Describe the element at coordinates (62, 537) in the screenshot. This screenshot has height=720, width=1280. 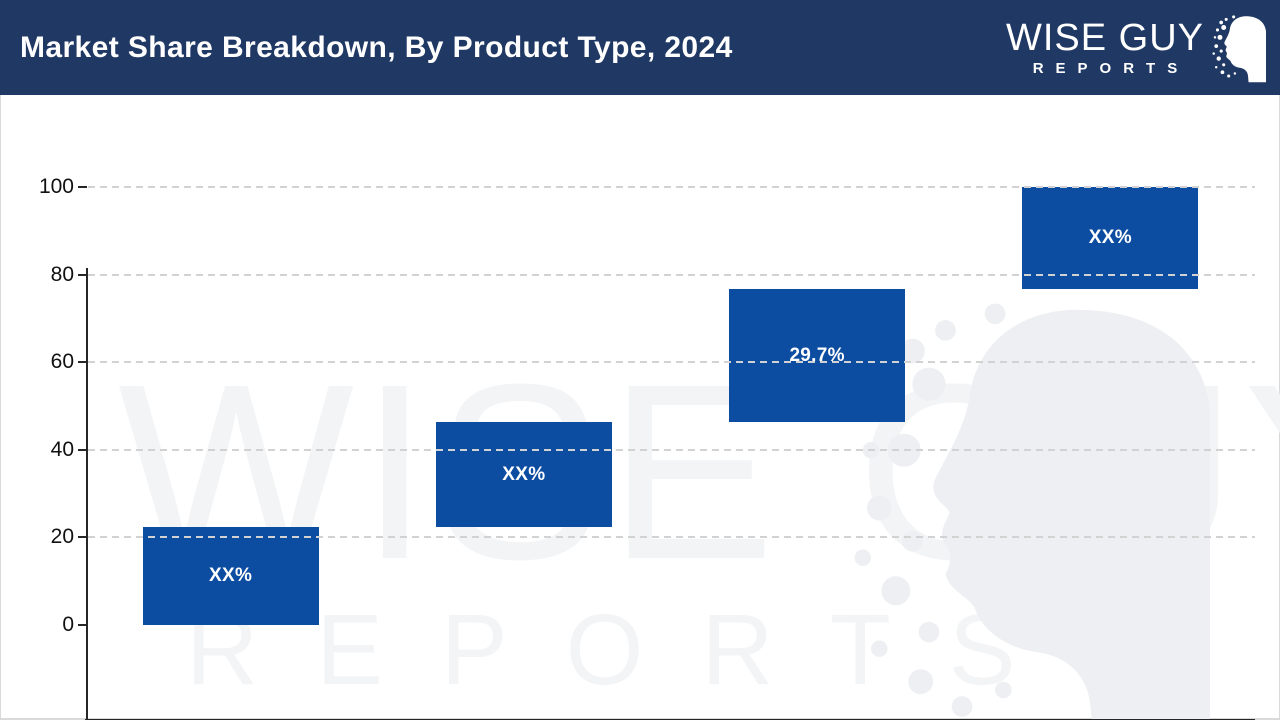
I see `y-tick-label: 20` at that location.